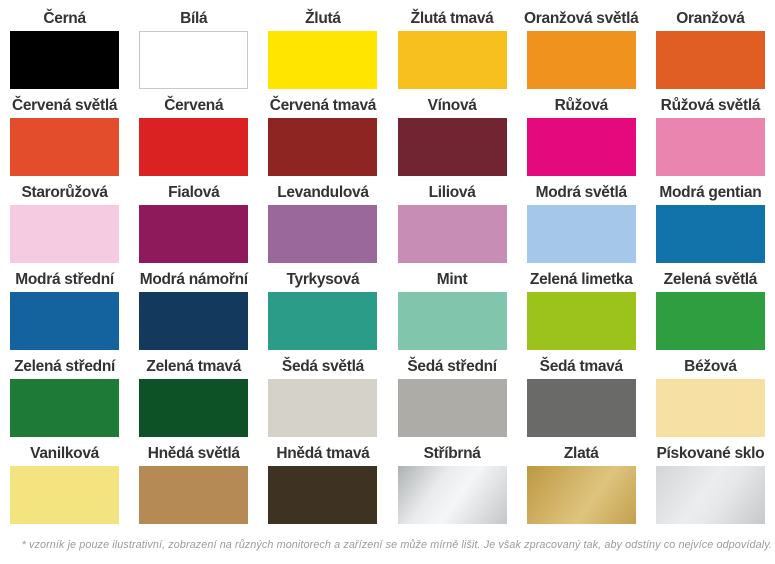 Image resolution: width=775 pixels, height=564 pixels. I want to click on swatch-cell: Šedá střední, so click(452, 397).